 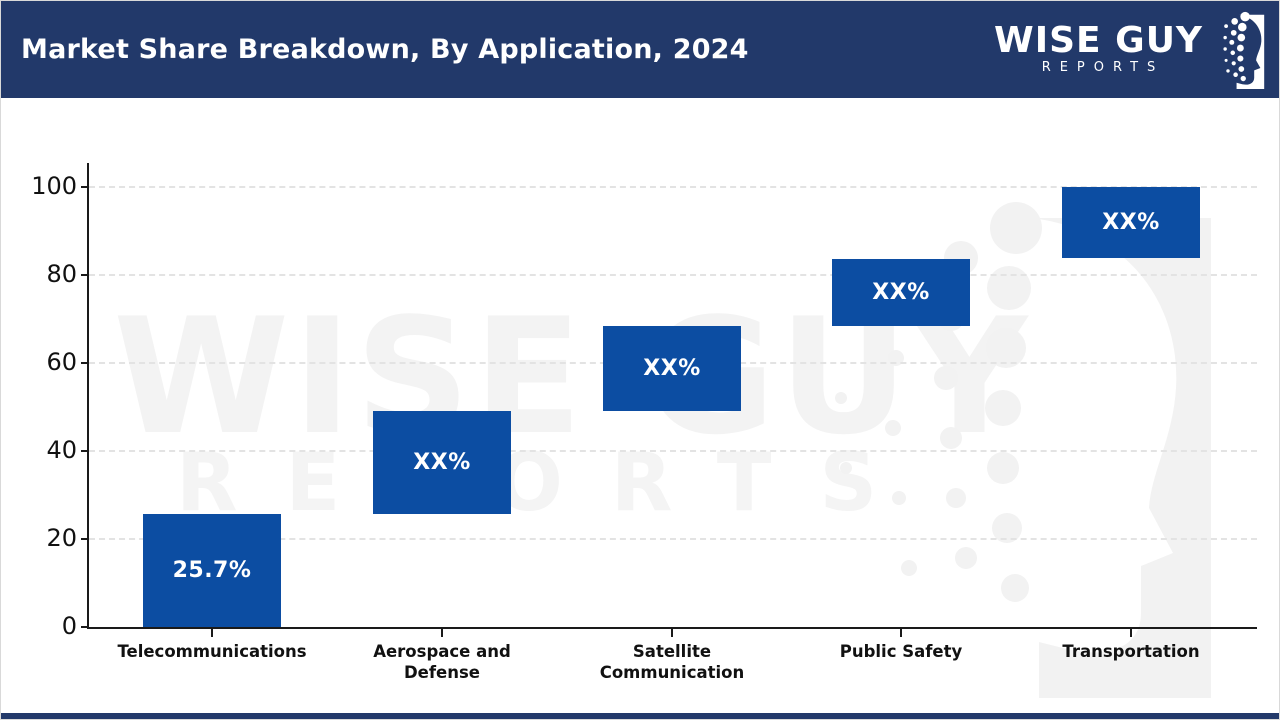 I want to click on logo-line1: WISE GUY, so click(x=1098, y=40).